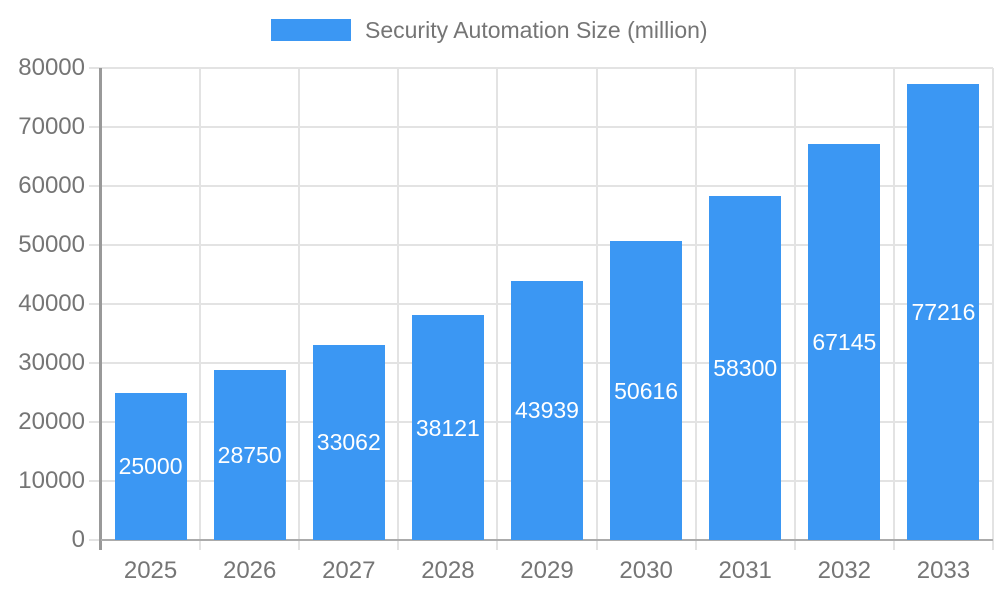 This screenshot has width=1000, height=600. What do you see at coordinates (51, 244) in the screenshot?
I see `y-tick-label: 50000` at bounding box center [51, 244].